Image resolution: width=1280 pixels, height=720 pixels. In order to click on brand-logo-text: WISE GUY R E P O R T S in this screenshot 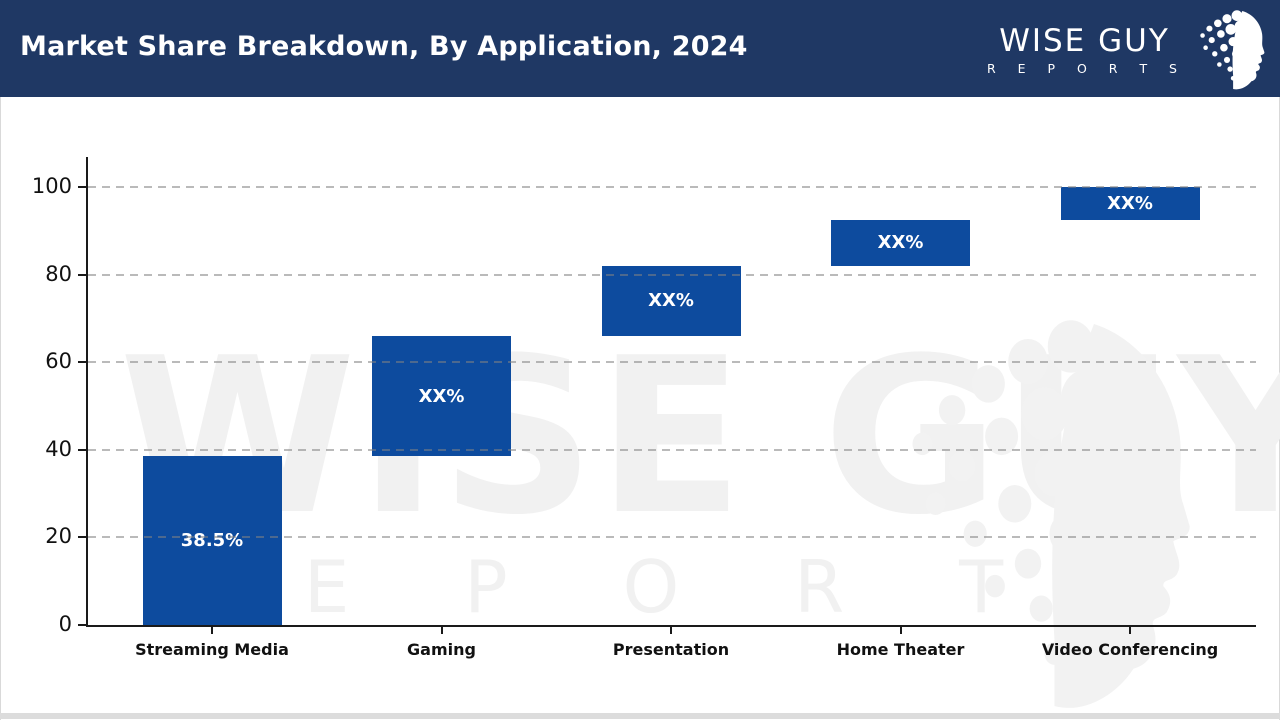, I will do `click(1084, 50)`.